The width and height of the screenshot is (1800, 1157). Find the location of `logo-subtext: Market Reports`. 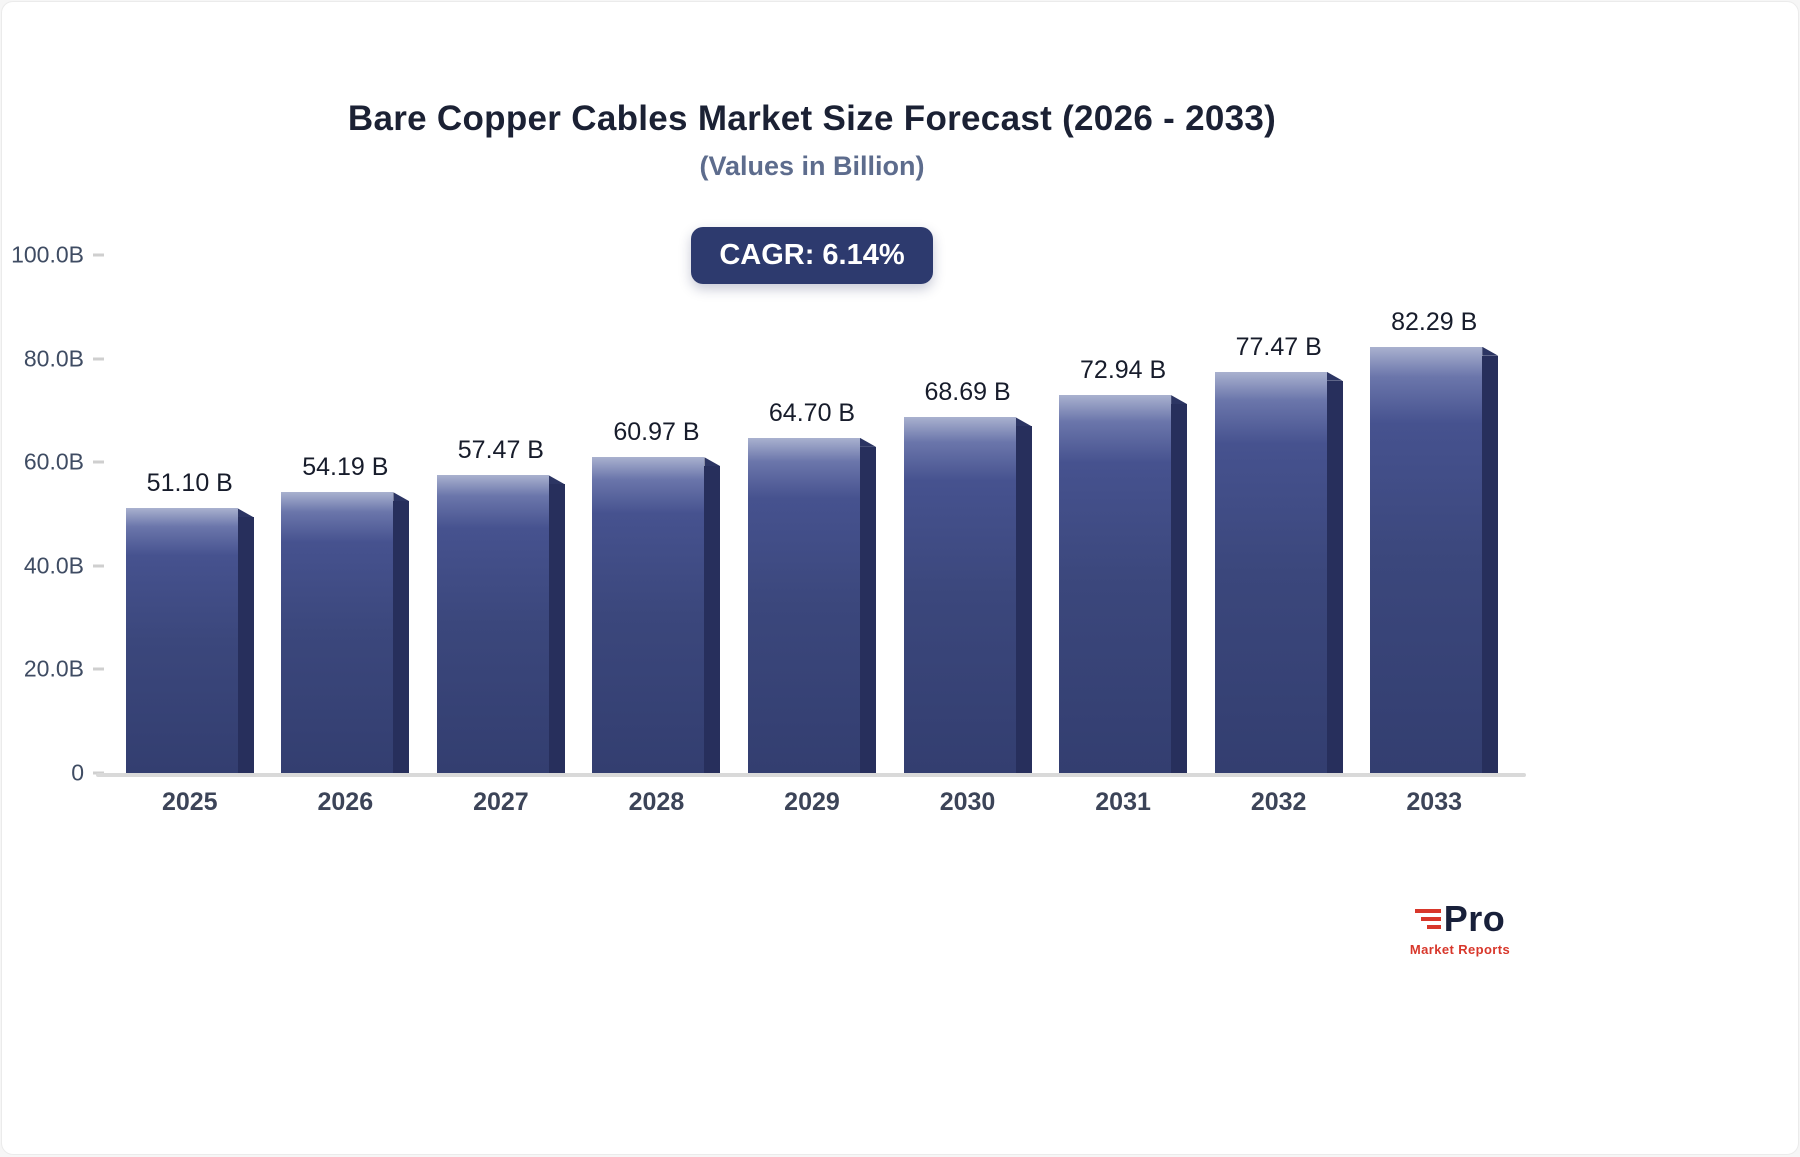

logo-subtext: Market Reports is located at coordinates (1460, 949).